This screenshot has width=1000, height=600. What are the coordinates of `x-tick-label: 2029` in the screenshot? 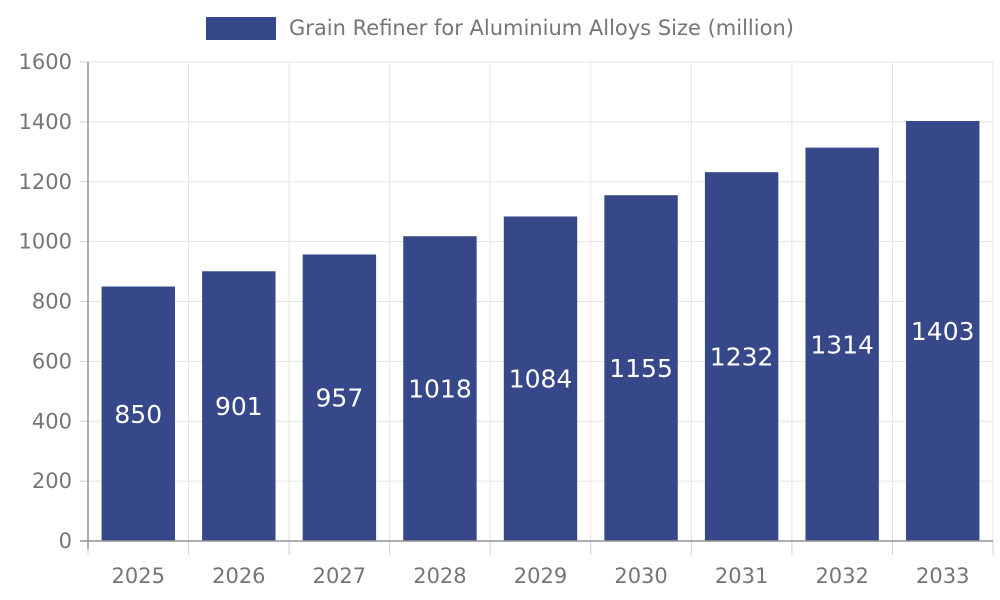 It's located at (540, 576).